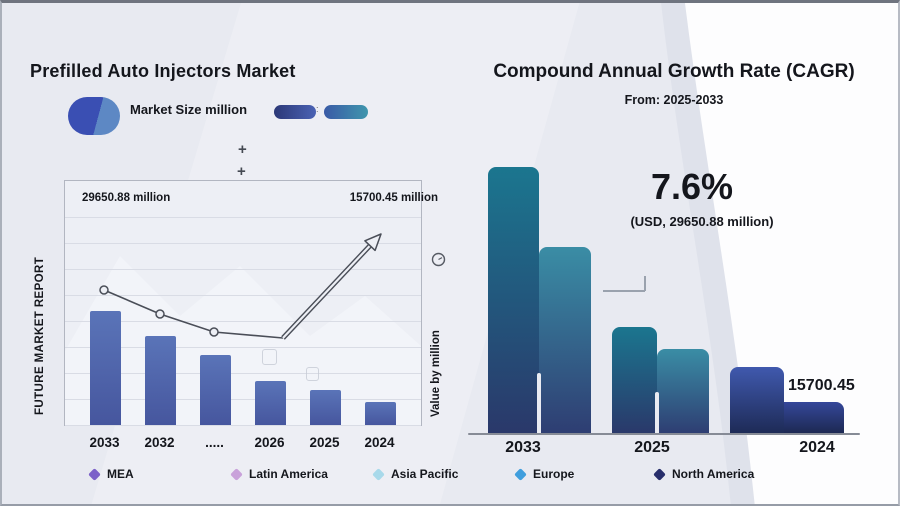 The width and height of the screenshot is (900, 506). What do you see at coordinates (288, 474) in the screenshot?
I see `legend-label: Latin America` at bounding box center [288, 474].